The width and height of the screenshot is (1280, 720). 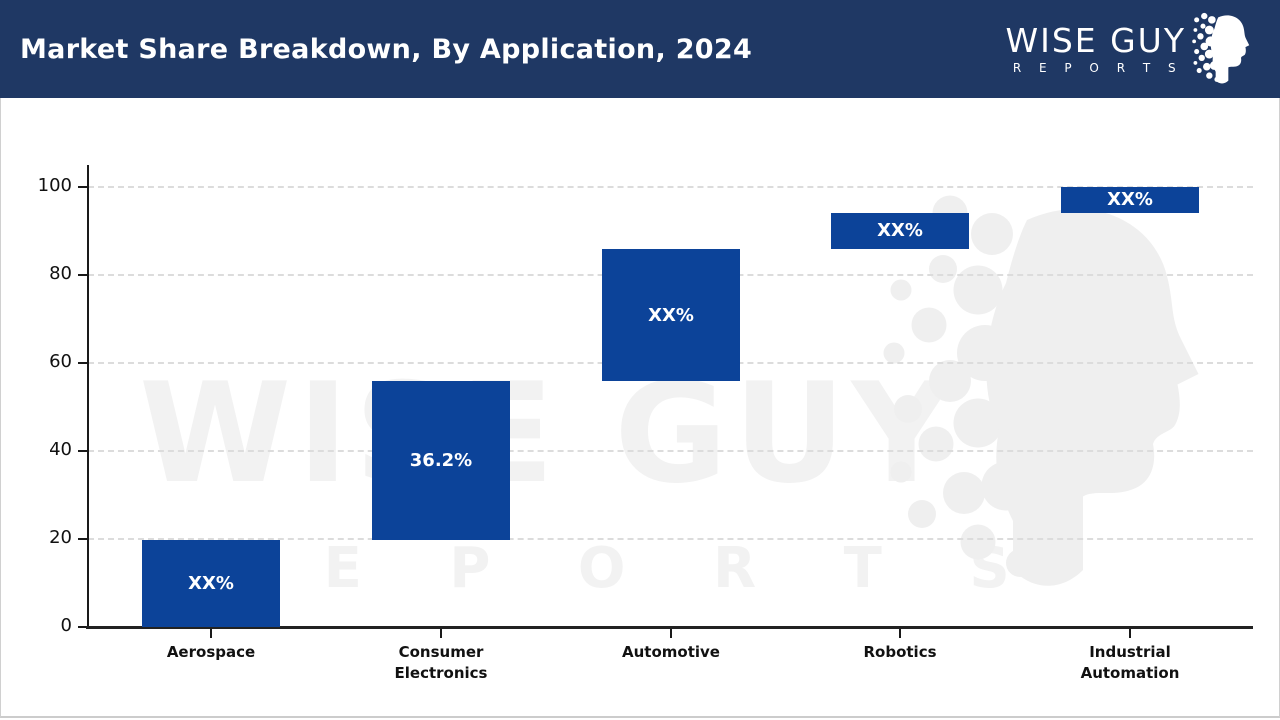 I want to click on bar-industrial-automation: XX%, so click(x=1130, y=200).